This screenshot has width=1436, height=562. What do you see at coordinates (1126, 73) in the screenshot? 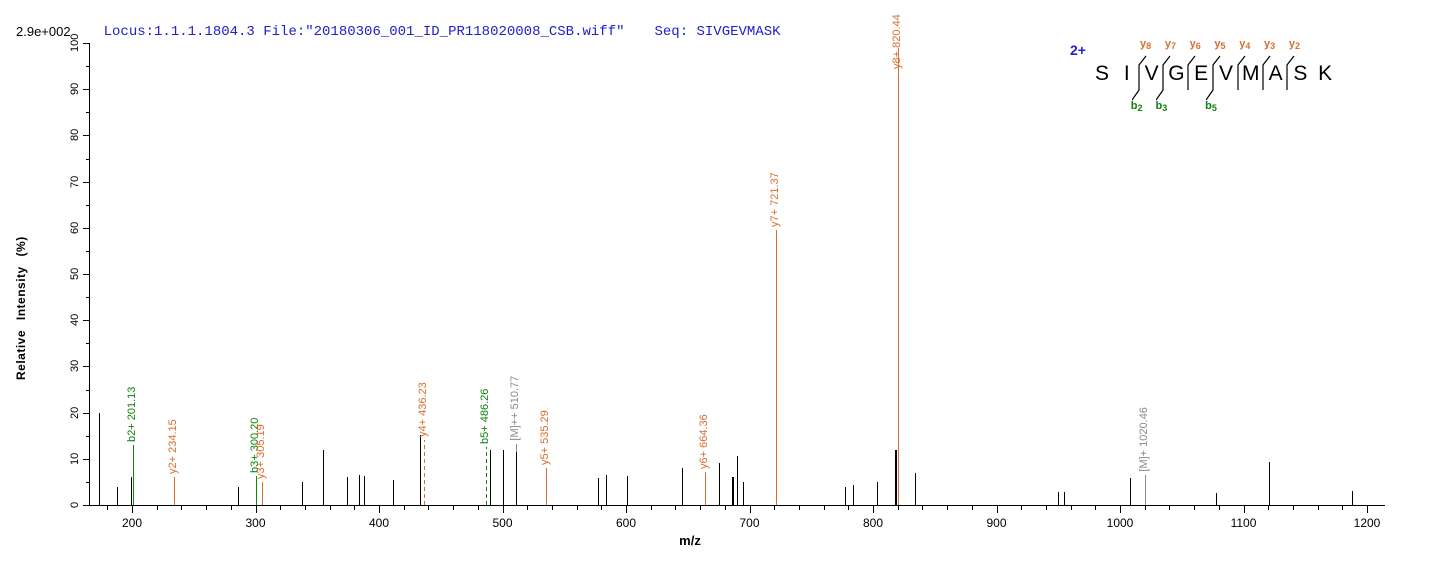
I see `residue-letter: I` at bounding box center [1126, 73].